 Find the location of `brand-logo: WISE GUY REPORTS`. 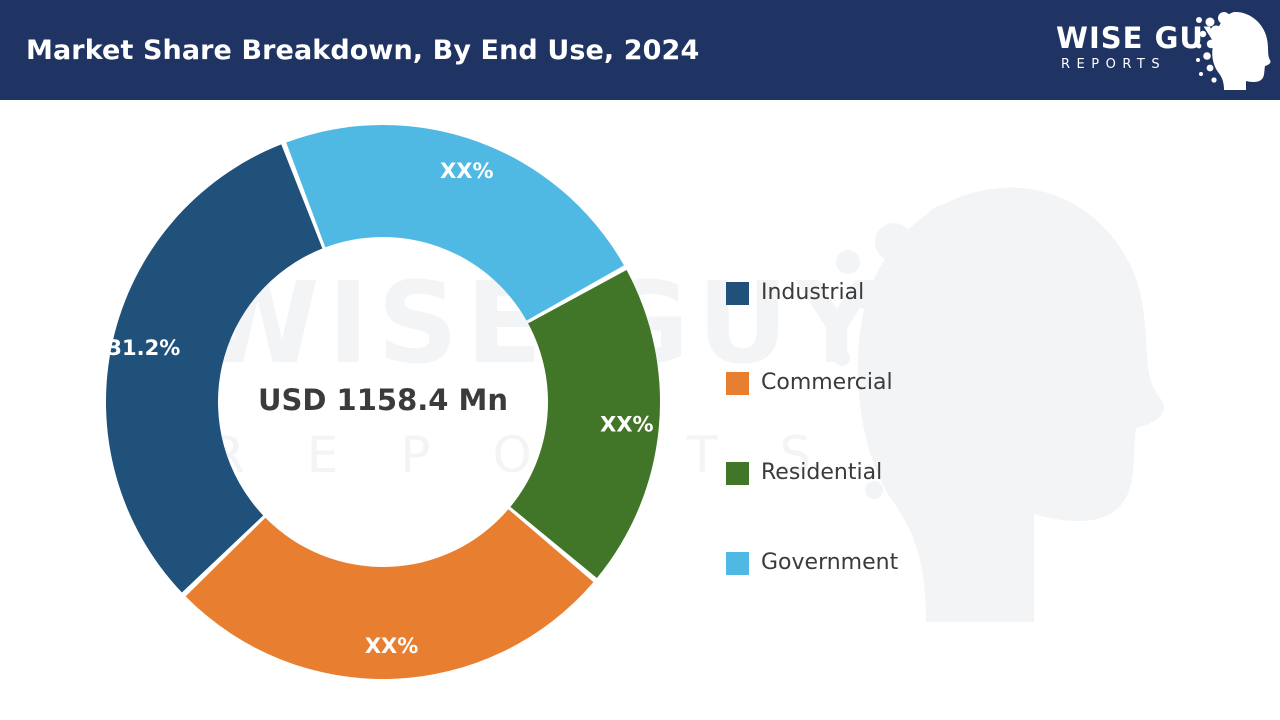

brand-logo: WISE GUY REPORTS is located at coordinates (1163, 50).